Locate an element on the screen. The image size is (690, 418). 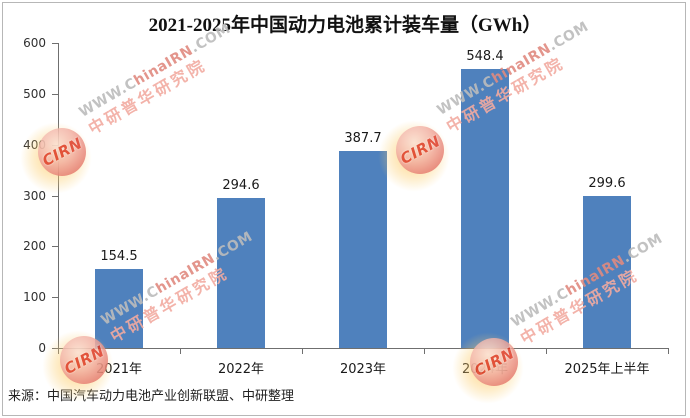
x-axis-label: 2021年 is located at coordinates (119, 369).